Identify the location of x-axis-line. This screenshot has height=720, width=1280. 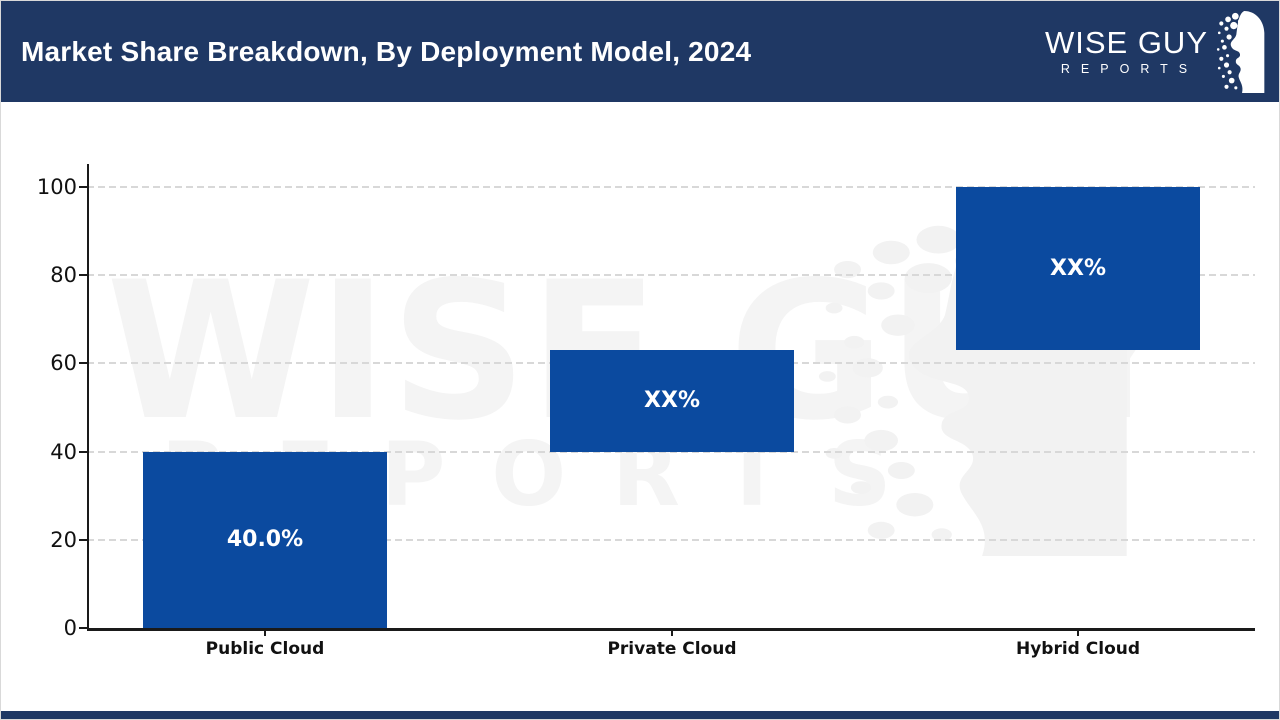
(671, 629).